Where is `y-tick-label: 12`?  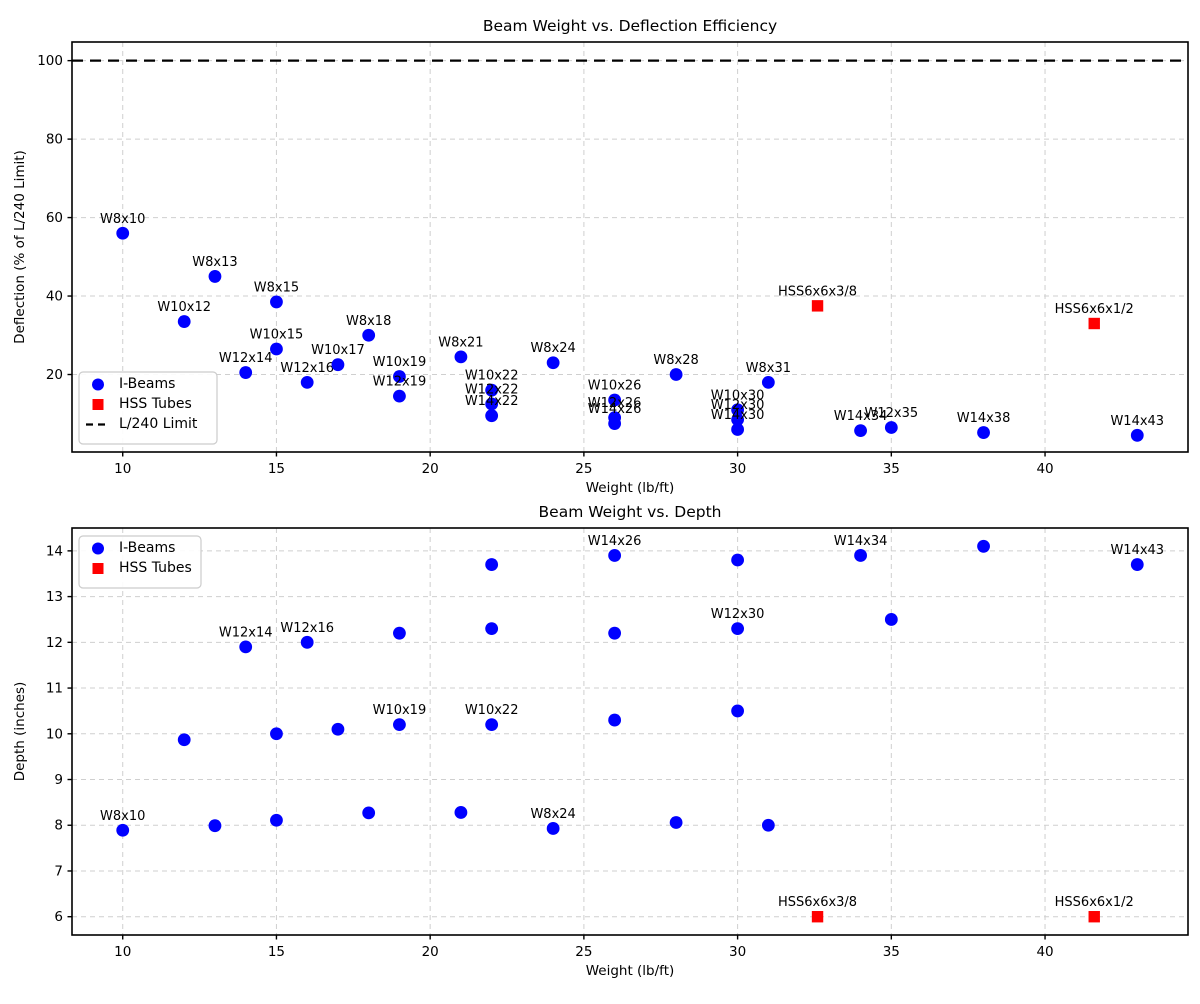
y-tick-label: 12 is located at coordinates (54, 643).